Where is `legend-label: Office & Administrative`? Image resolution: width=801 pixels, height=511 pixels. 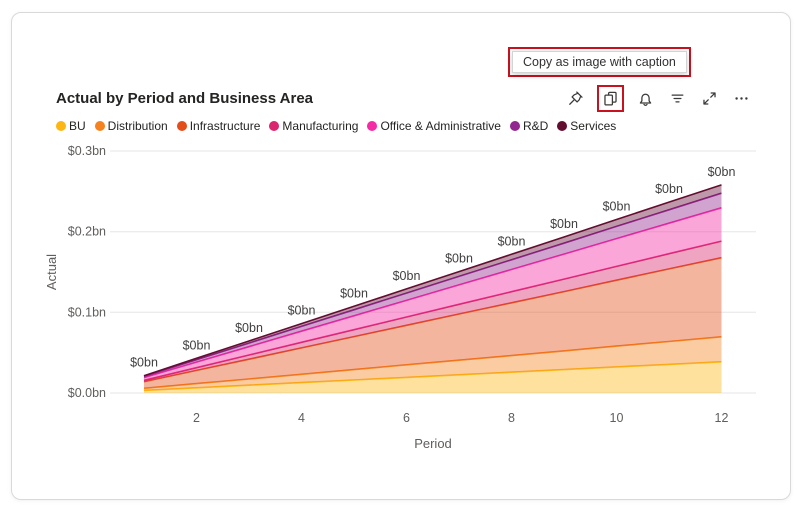 legend-label: Office & Administrative is located at coordinates (440, 126).